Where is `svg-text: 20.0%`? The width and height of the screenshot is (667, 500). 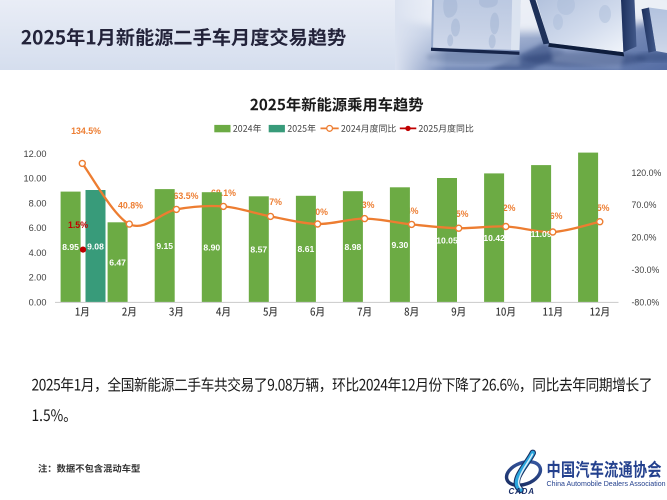
svg-text: 20.0% is located at coordinates (644, 238).